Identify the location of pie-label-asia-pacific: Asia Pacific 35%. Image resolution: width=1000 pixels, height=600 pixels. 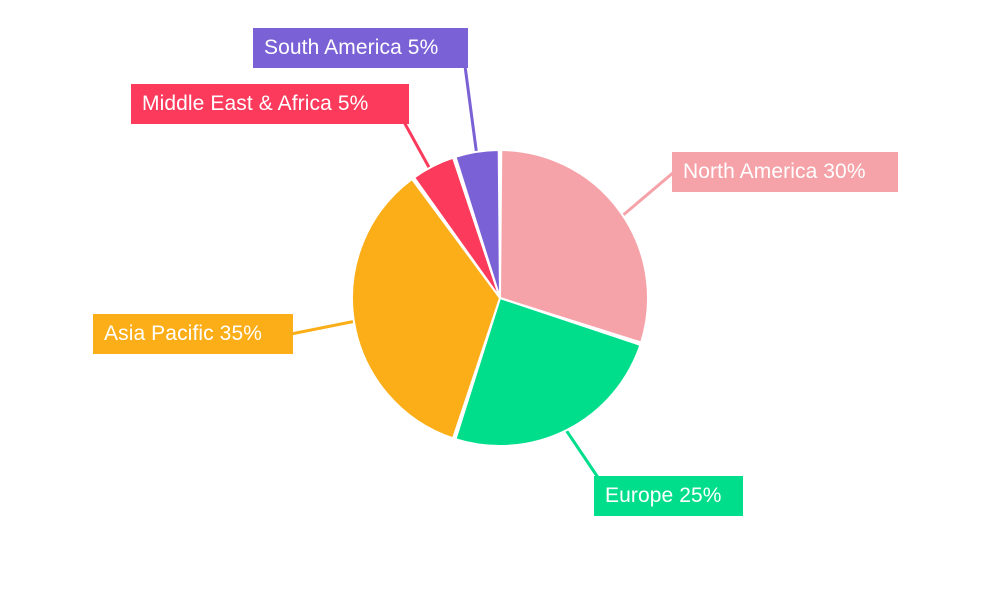
(193, 334).